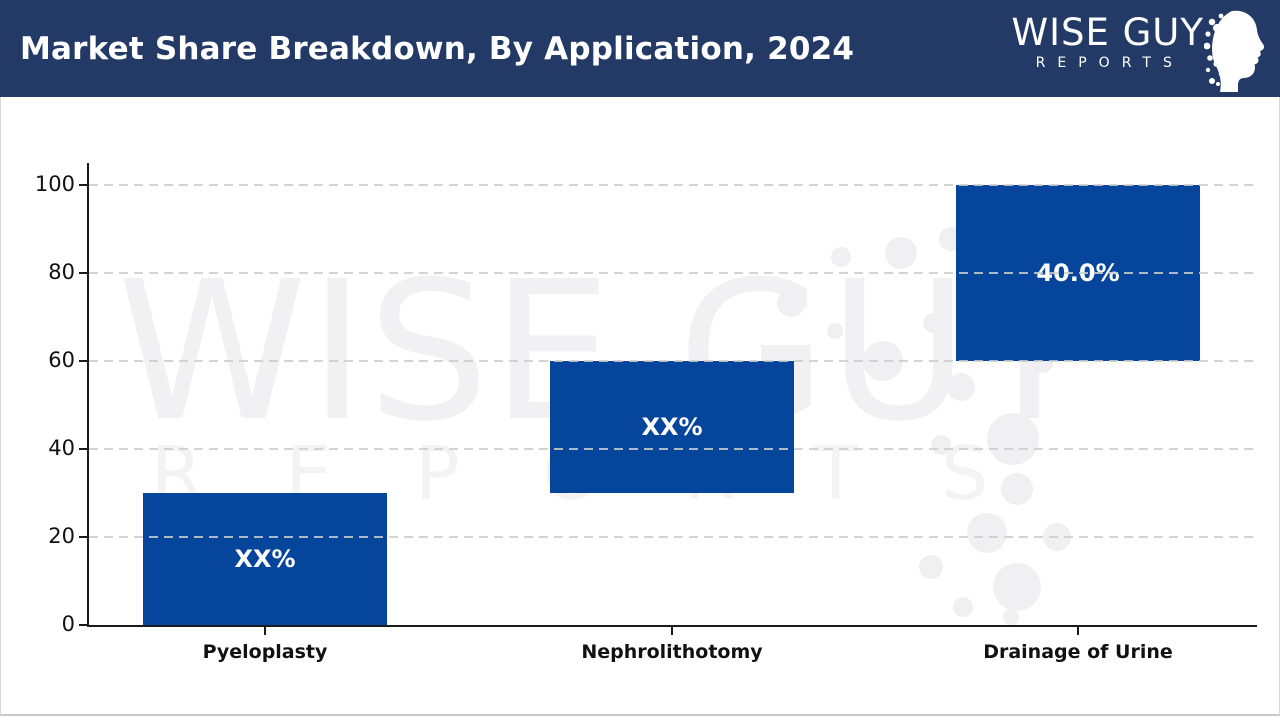  What do you see at coordinates (1078, 652) in the screenshot?
I see `x-label-2: Drainage of Urine` at bounding box center [1078, 652].